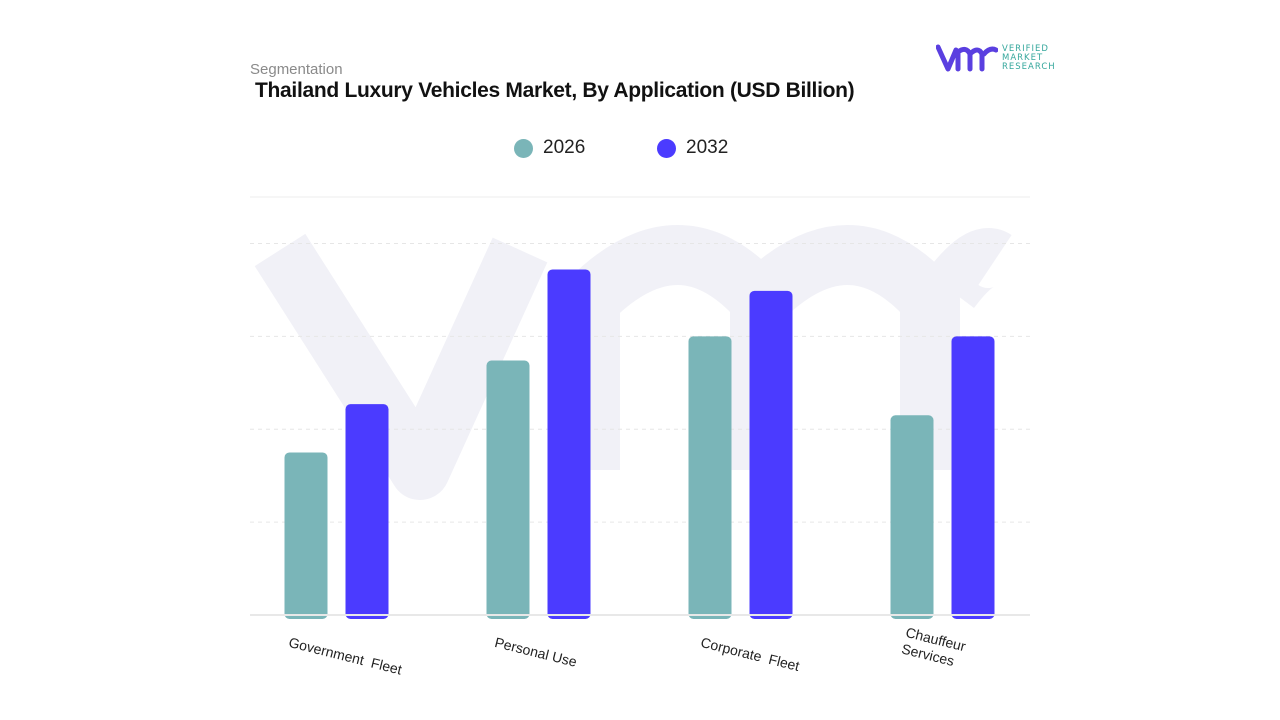  Describe the element at coordinates (1023, 58) in the screenshot. I see `logo-line2: MARKET` at that location.